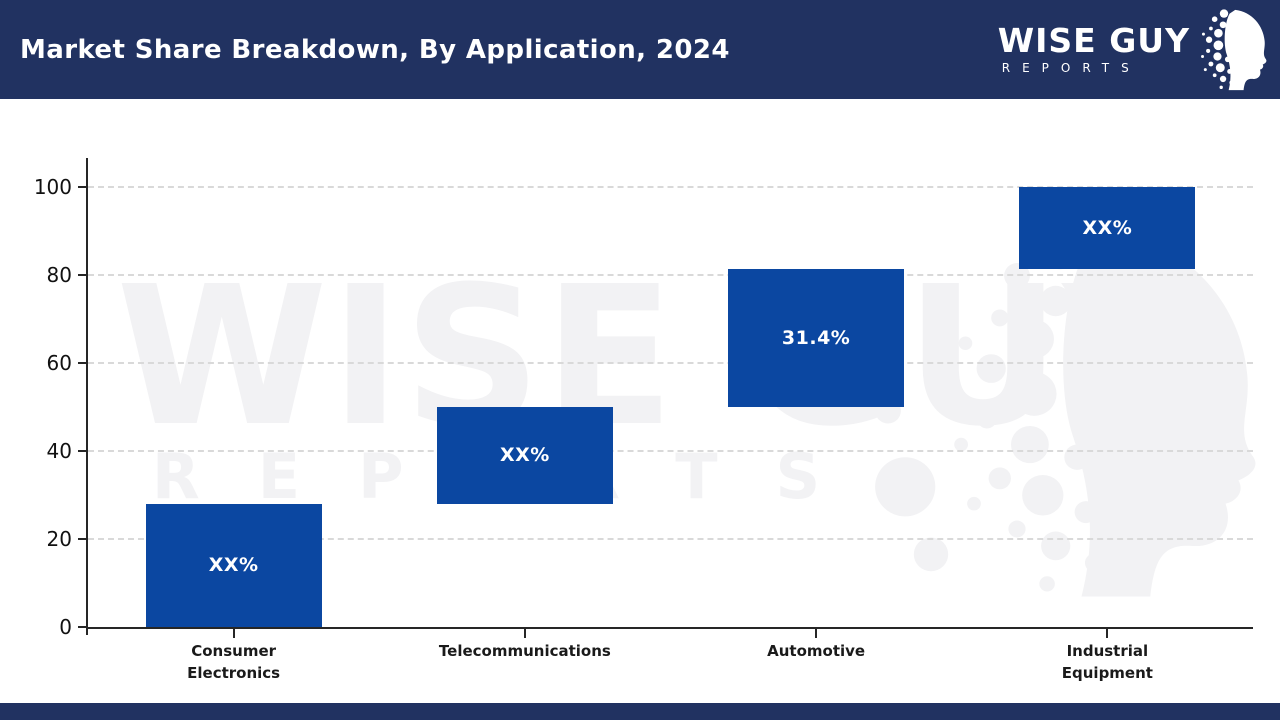  What do you see at coordinates (640, 711) in the screenshot?
I see `footer-bar` at bounding box center [640, 711].